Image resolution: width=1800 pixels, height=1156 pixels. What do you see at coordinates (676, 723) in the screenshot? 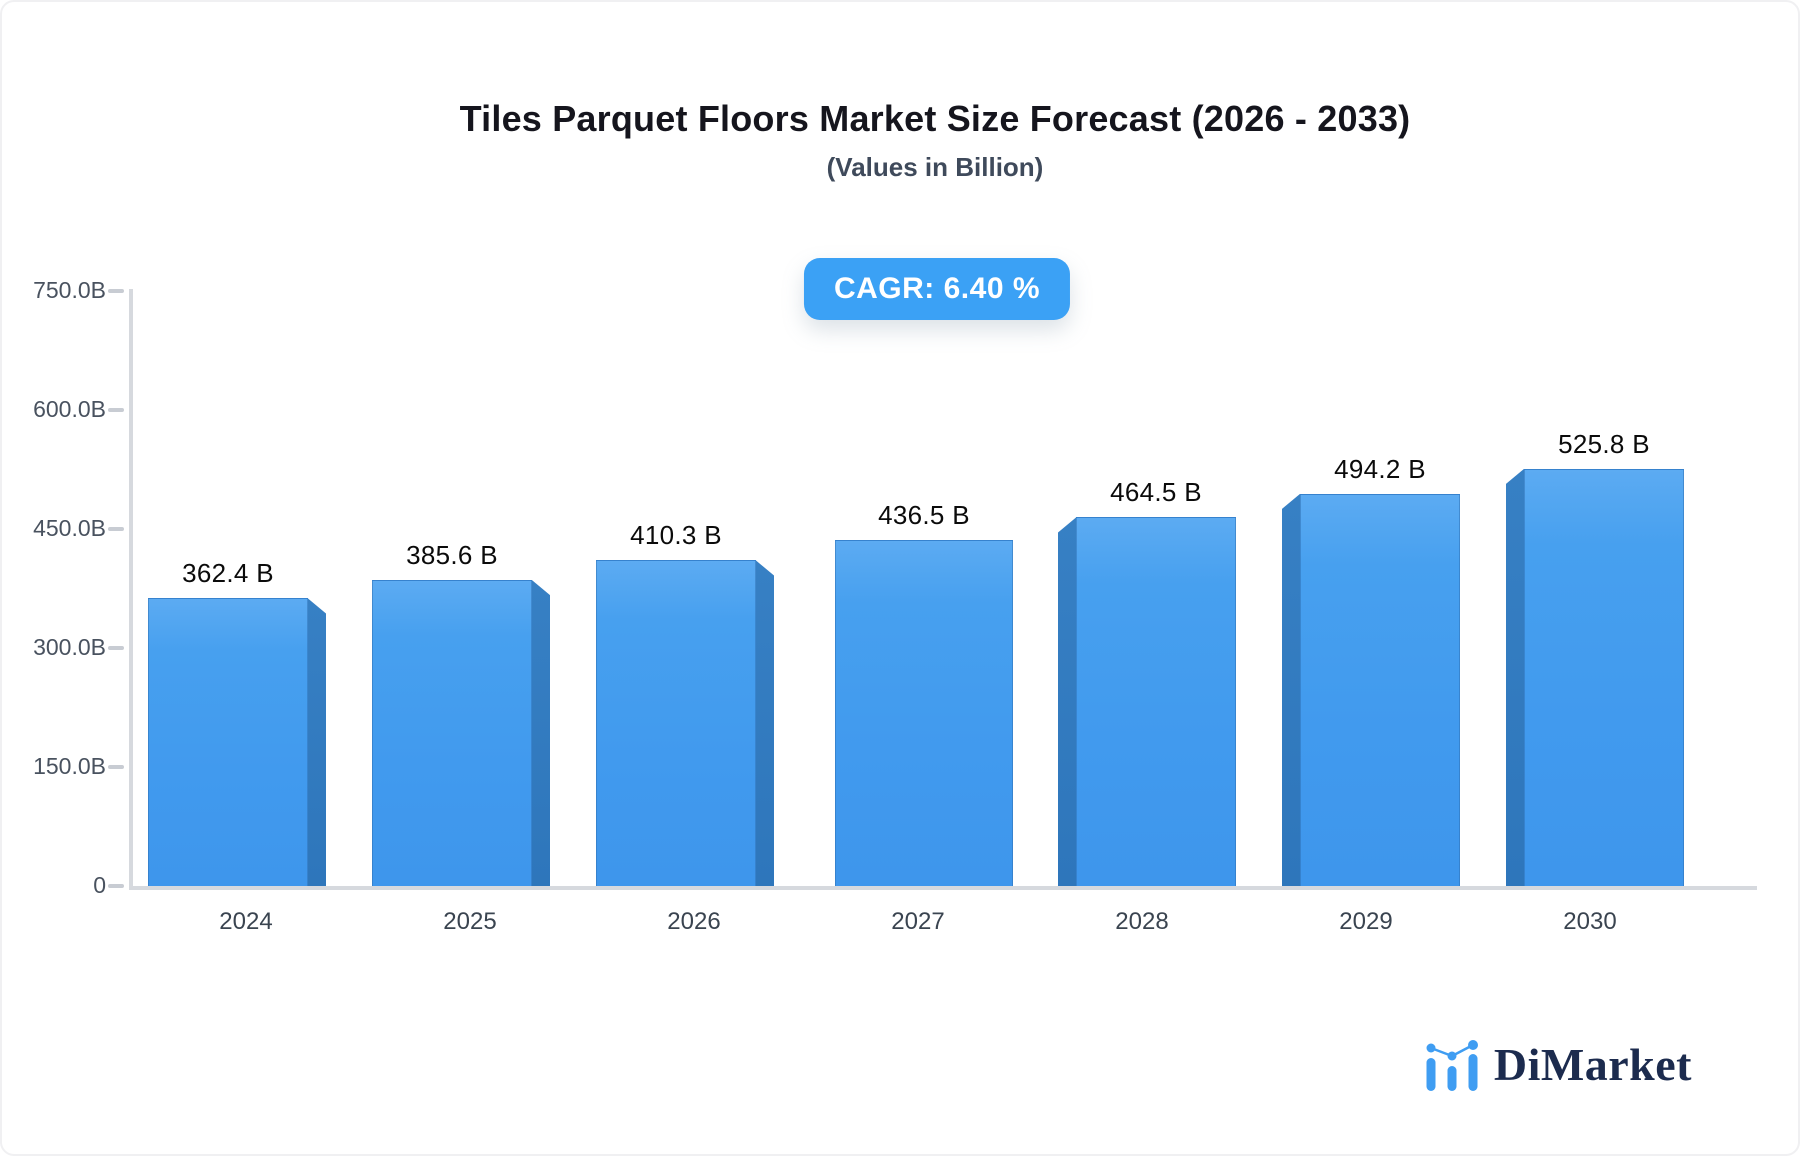
I see `bar-2026` at bounding box center [676, 723].